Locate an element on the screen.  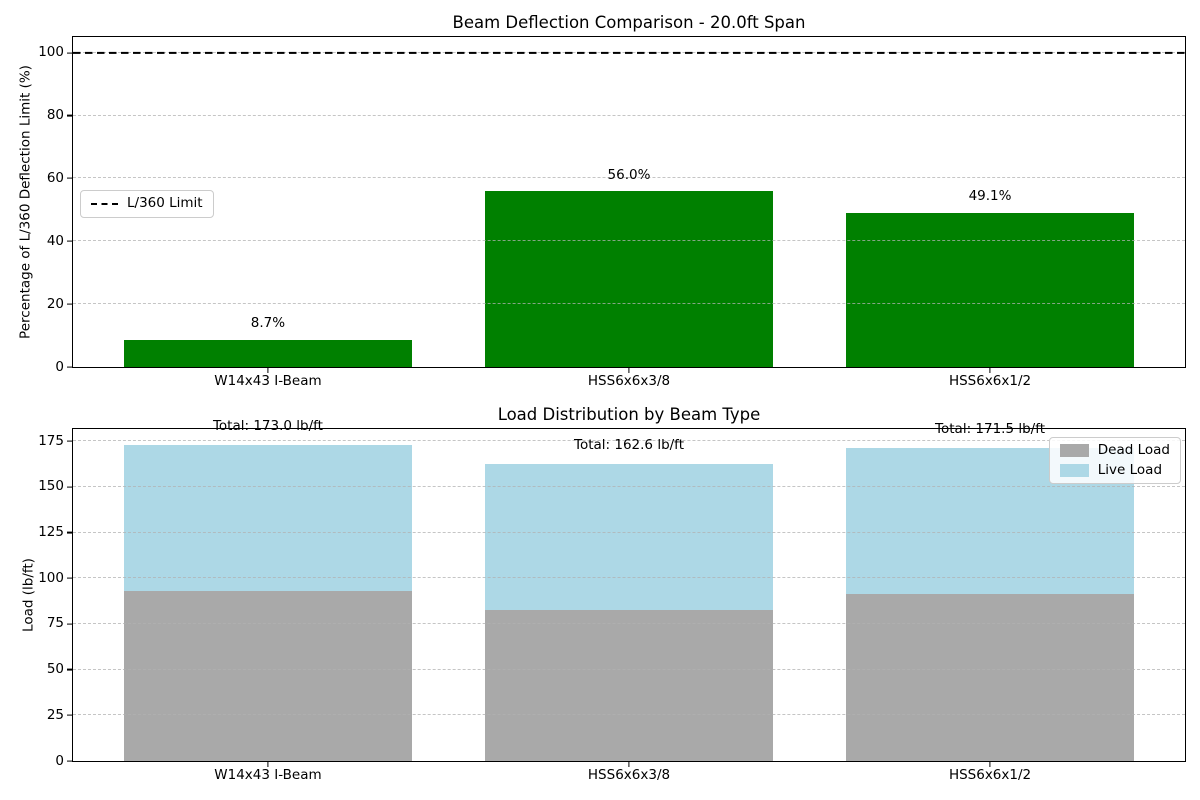
y-tick-label: 150 is located at coordinates (51, 486).